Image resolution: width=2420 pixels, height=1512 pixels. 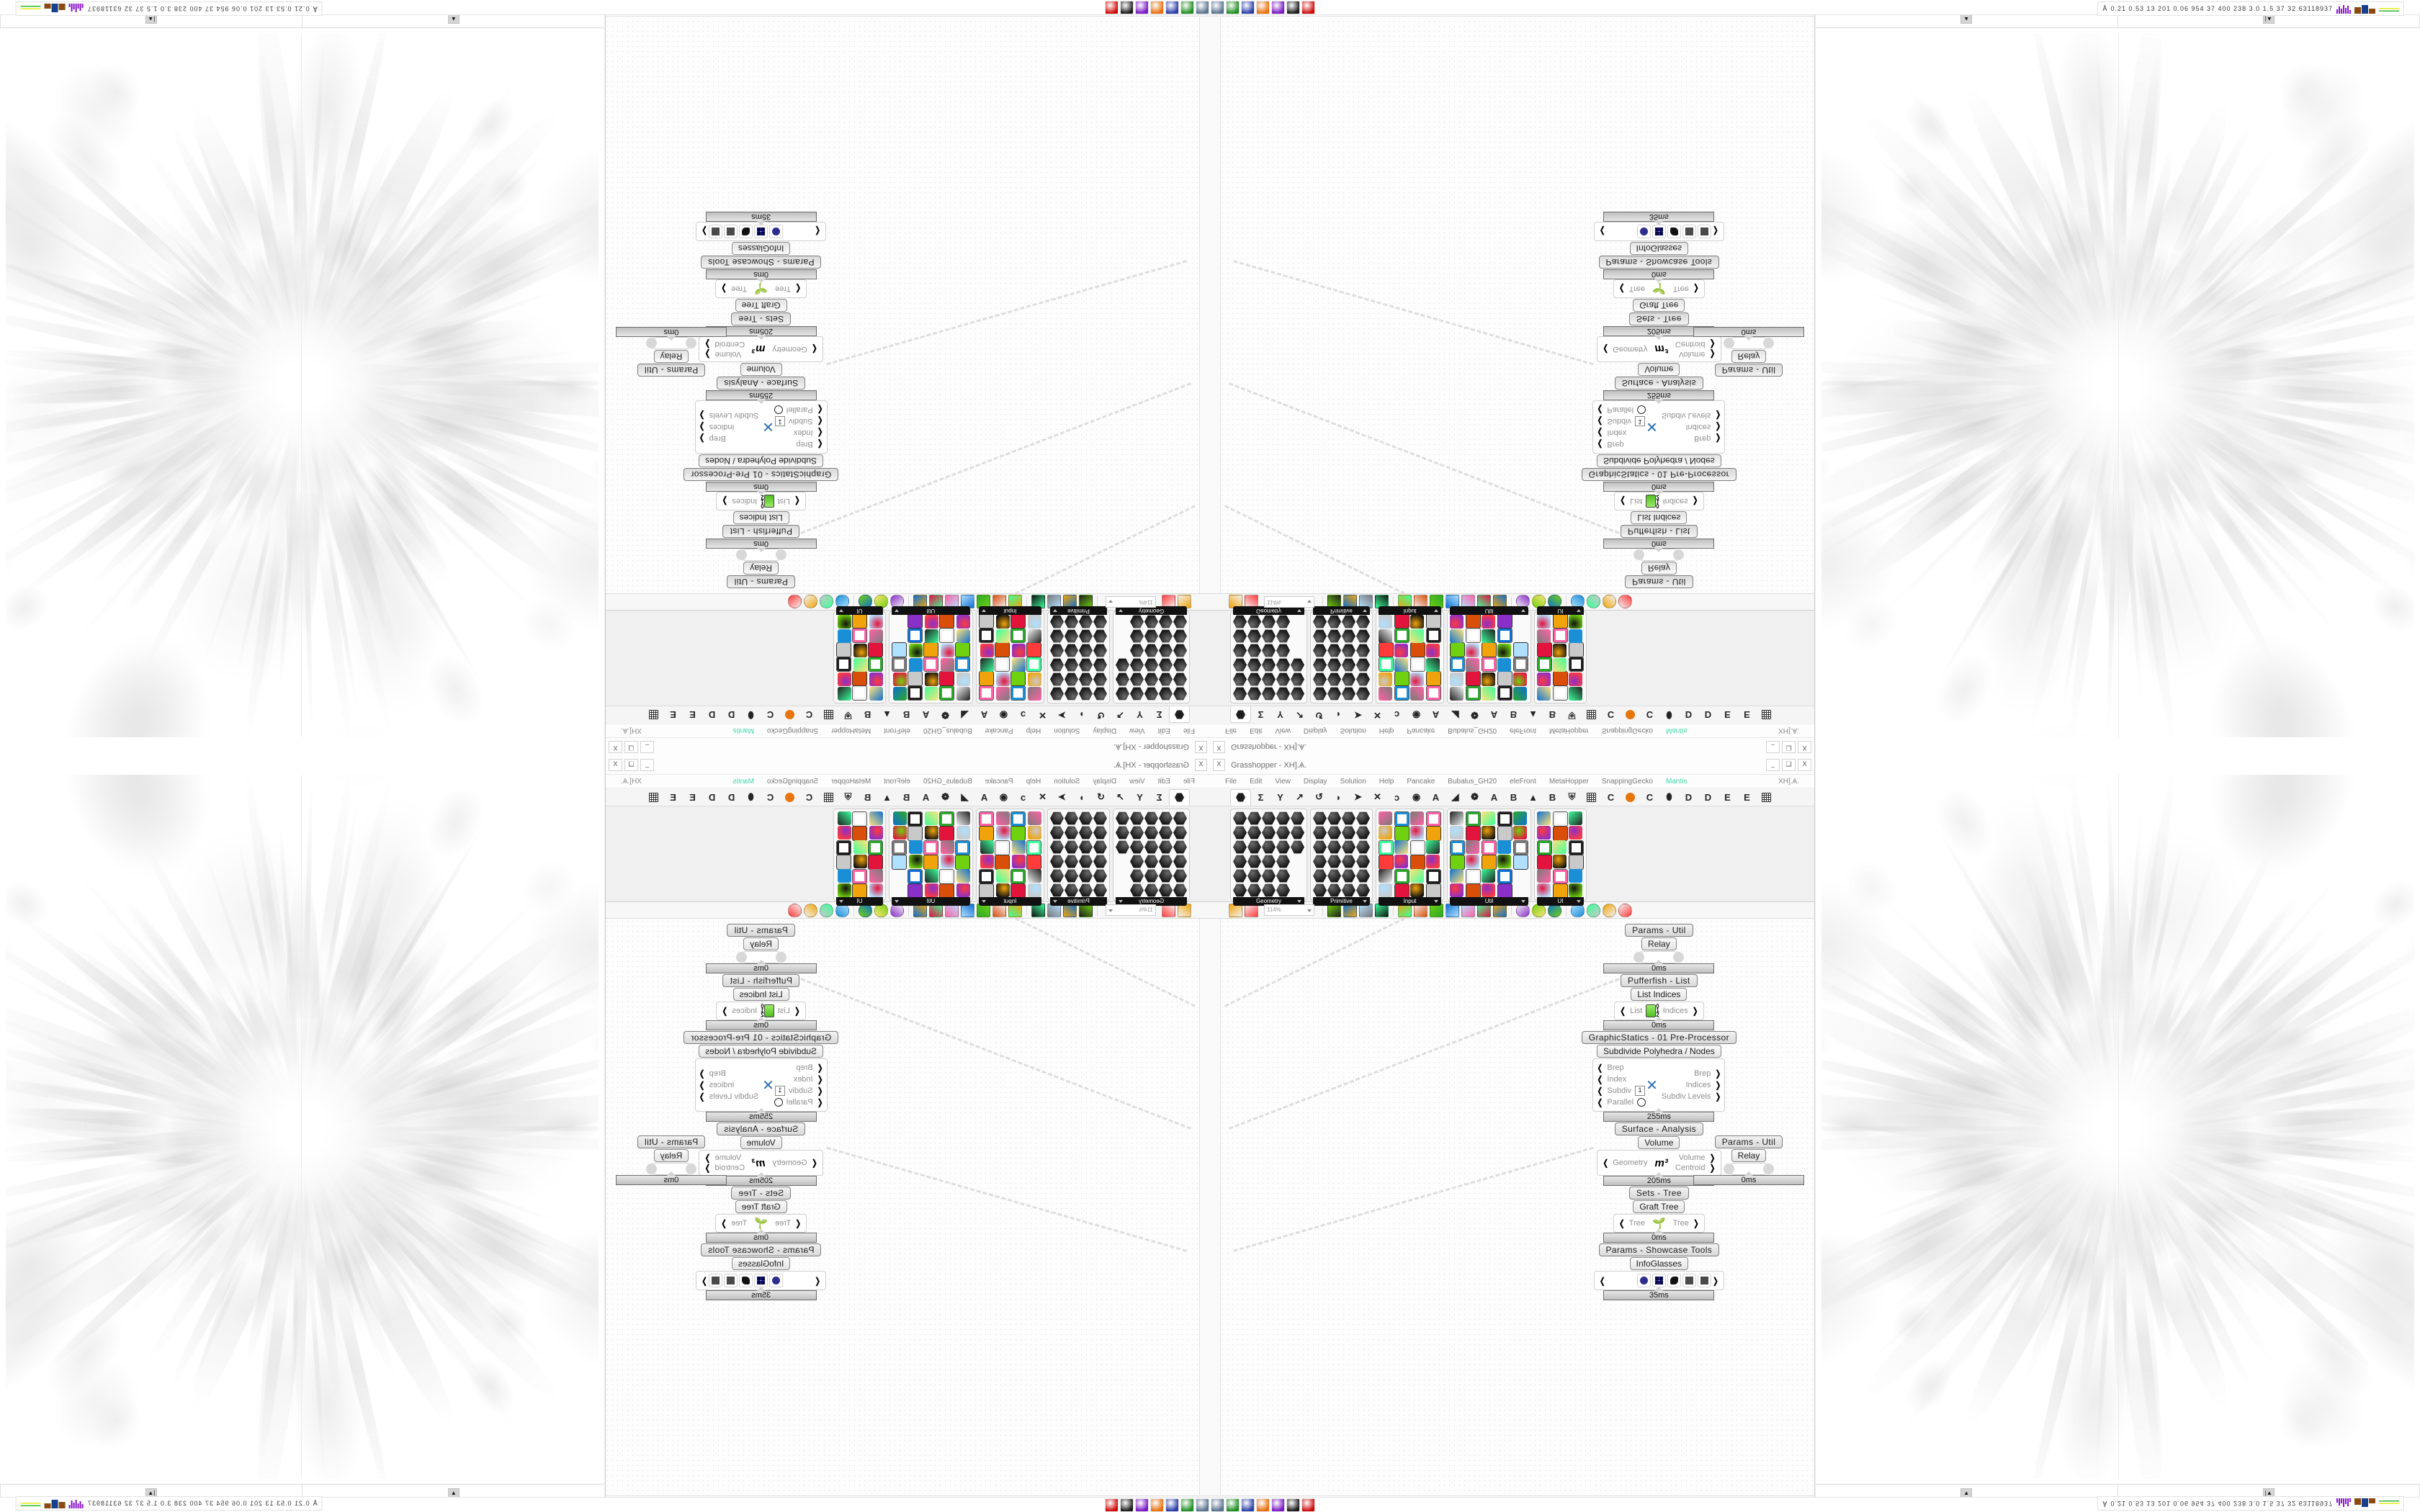 I want to click on plugin-shield-tab: ⛨, so click(x=848, y=715).